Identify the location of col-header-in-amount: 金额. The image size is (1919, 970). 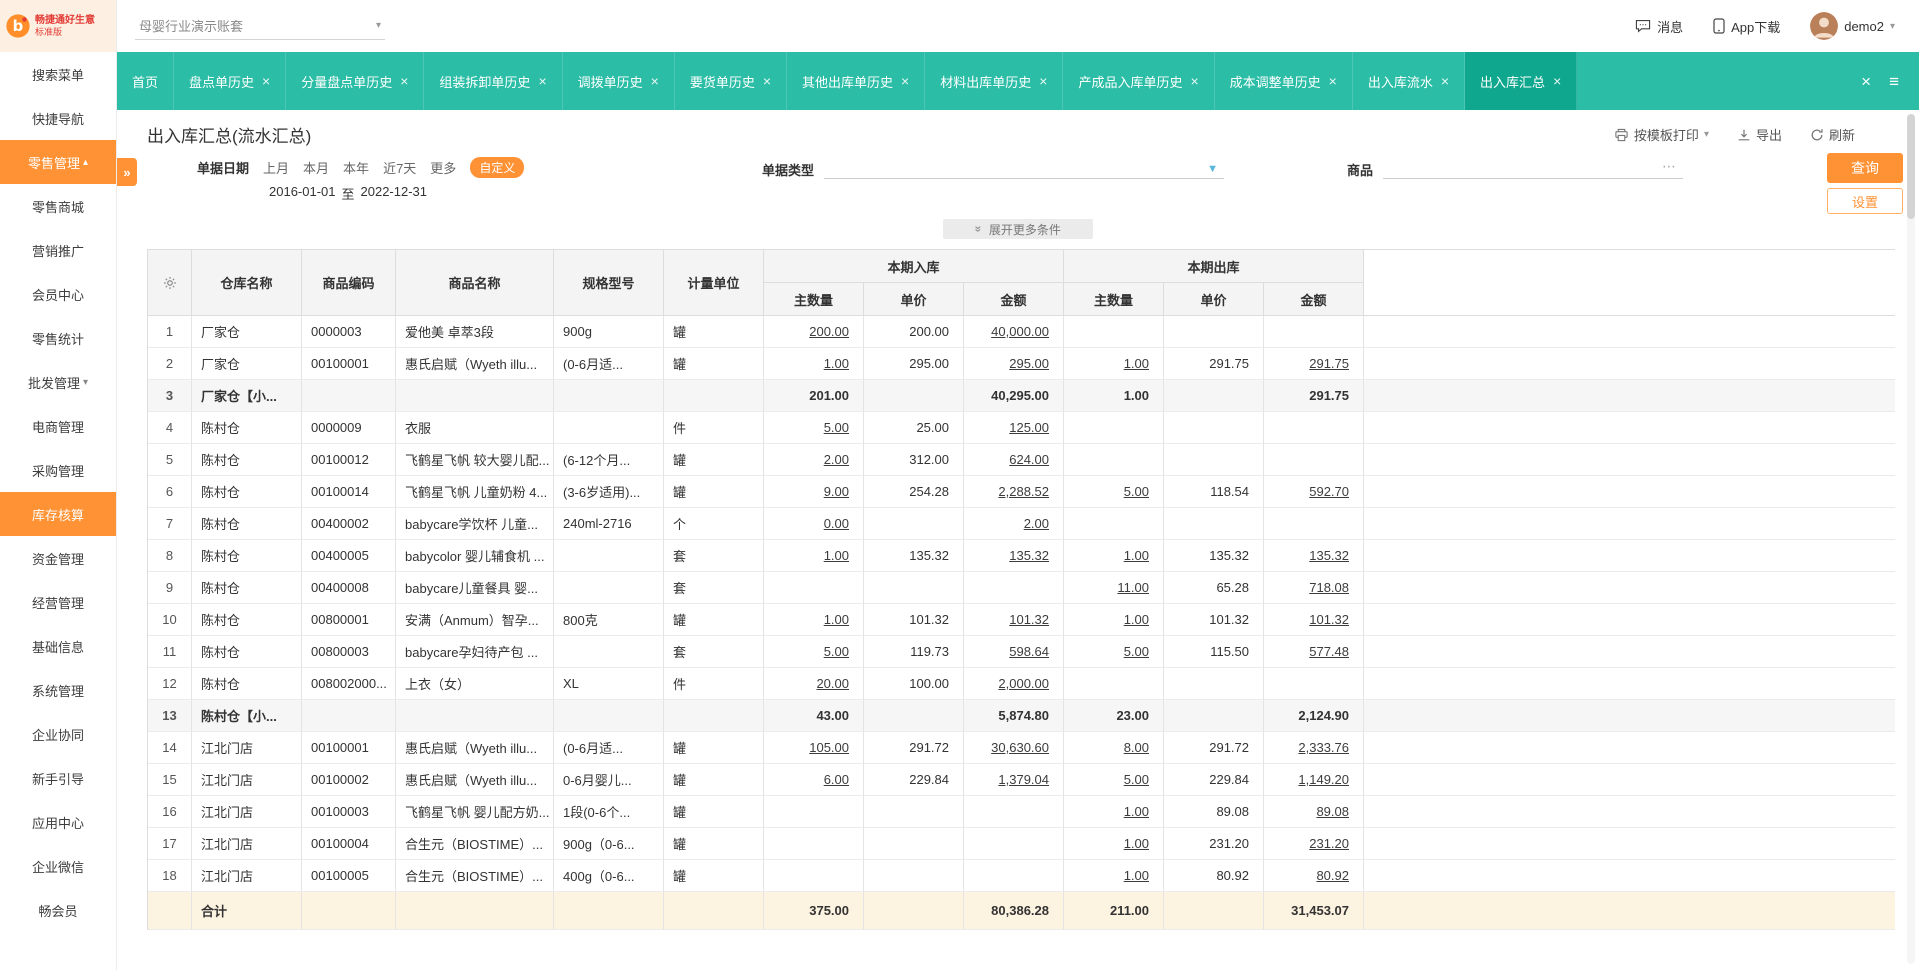
(1014, 299).